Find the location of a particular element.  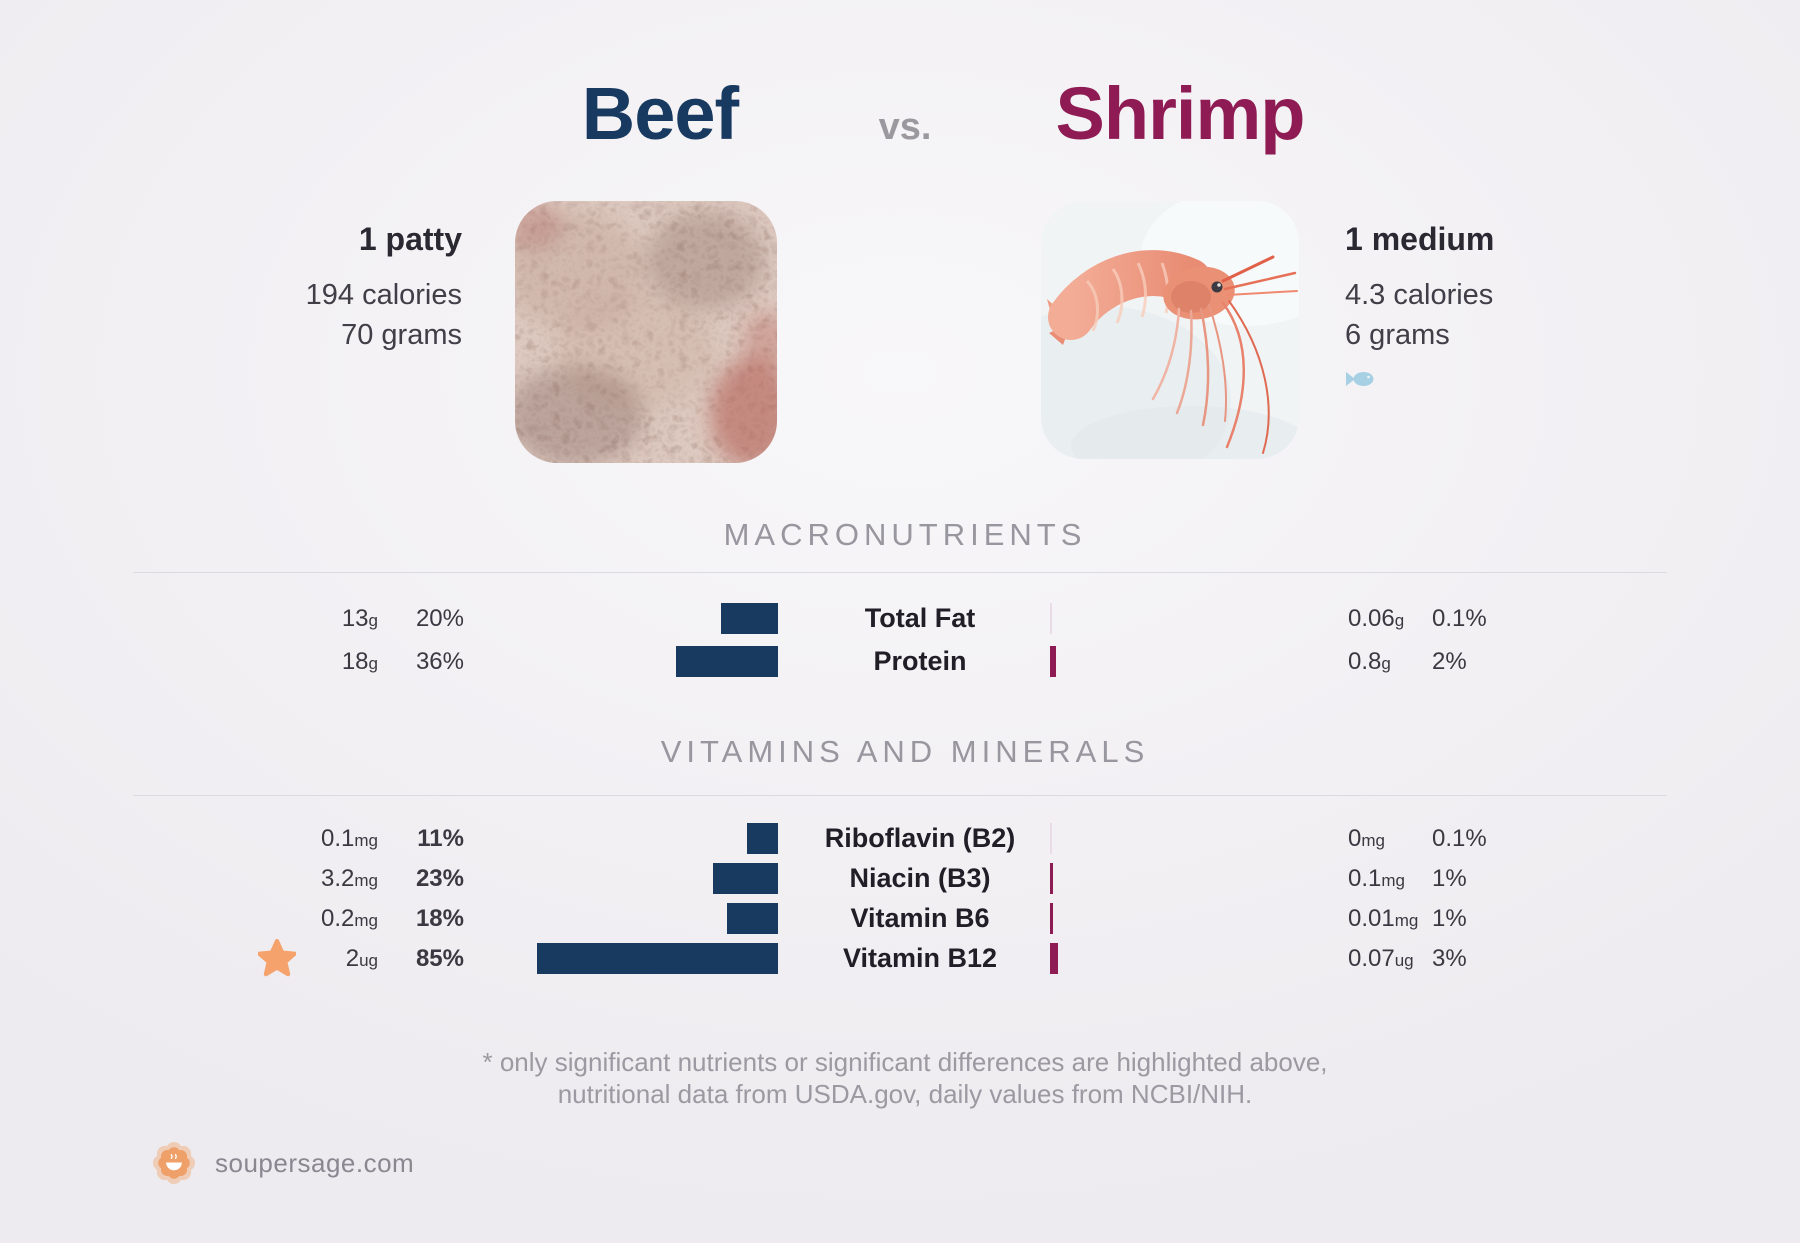

beef-weight: 70 grams is located at coordinates (401, 335).